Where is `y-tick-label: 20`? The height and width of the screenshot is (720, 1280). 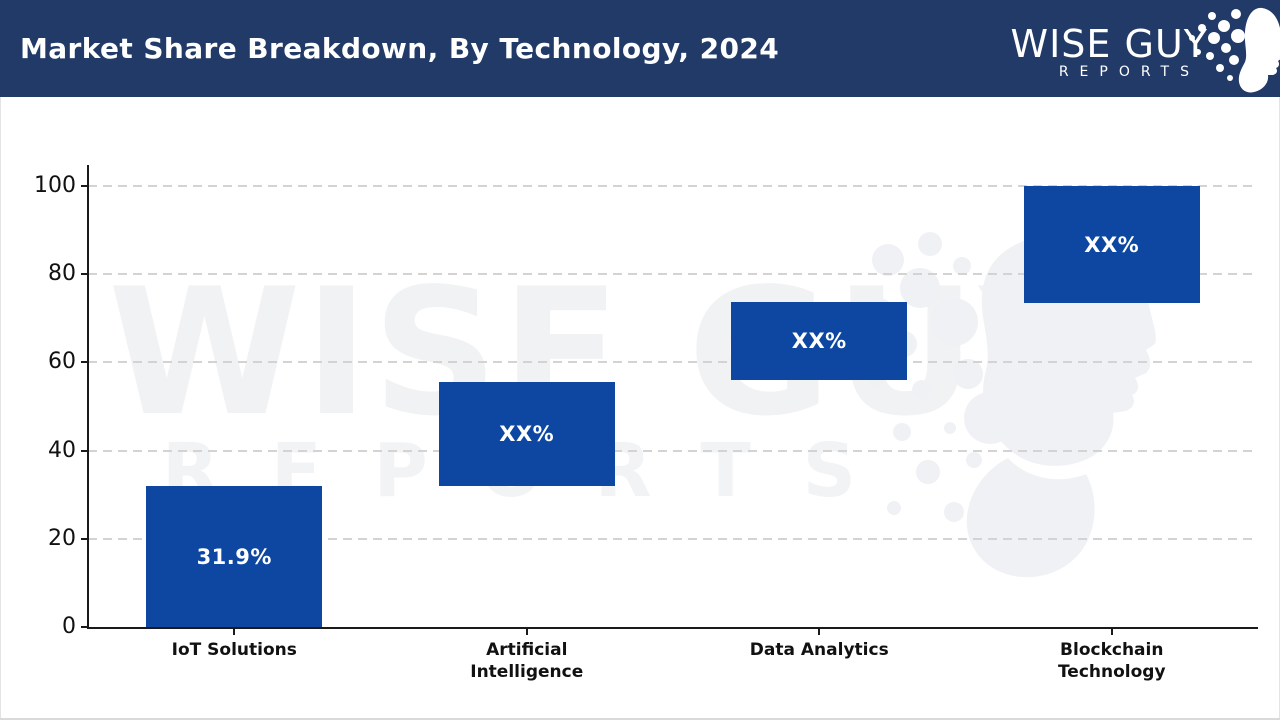
y-tick-label: 20 is located at coordinates (62, 538).